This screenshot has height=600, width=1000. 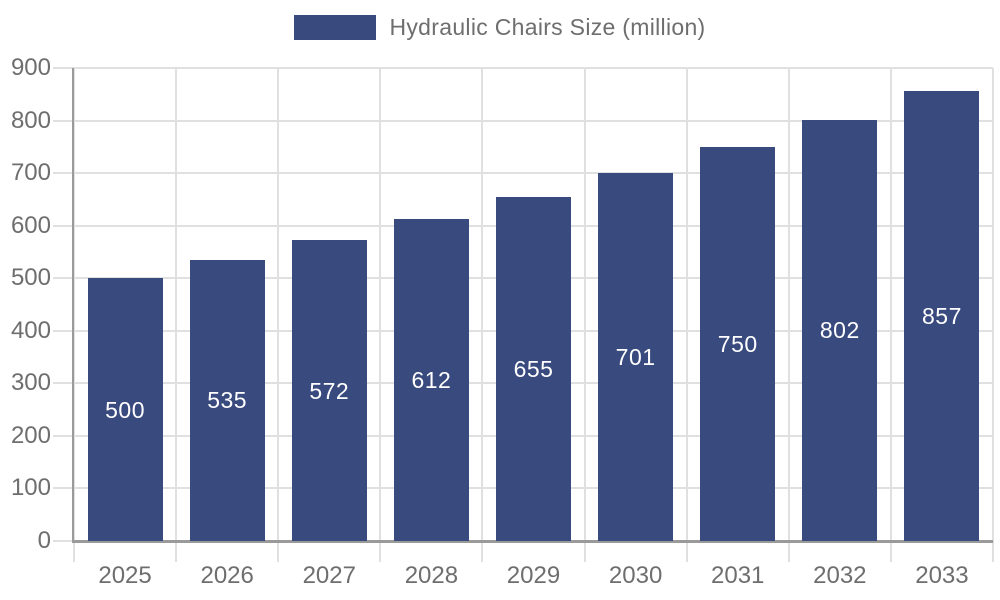 What do you see at coordinates (431, 380) in the screenshot?
I see `bar-2028` at bounding box center [431, 380].